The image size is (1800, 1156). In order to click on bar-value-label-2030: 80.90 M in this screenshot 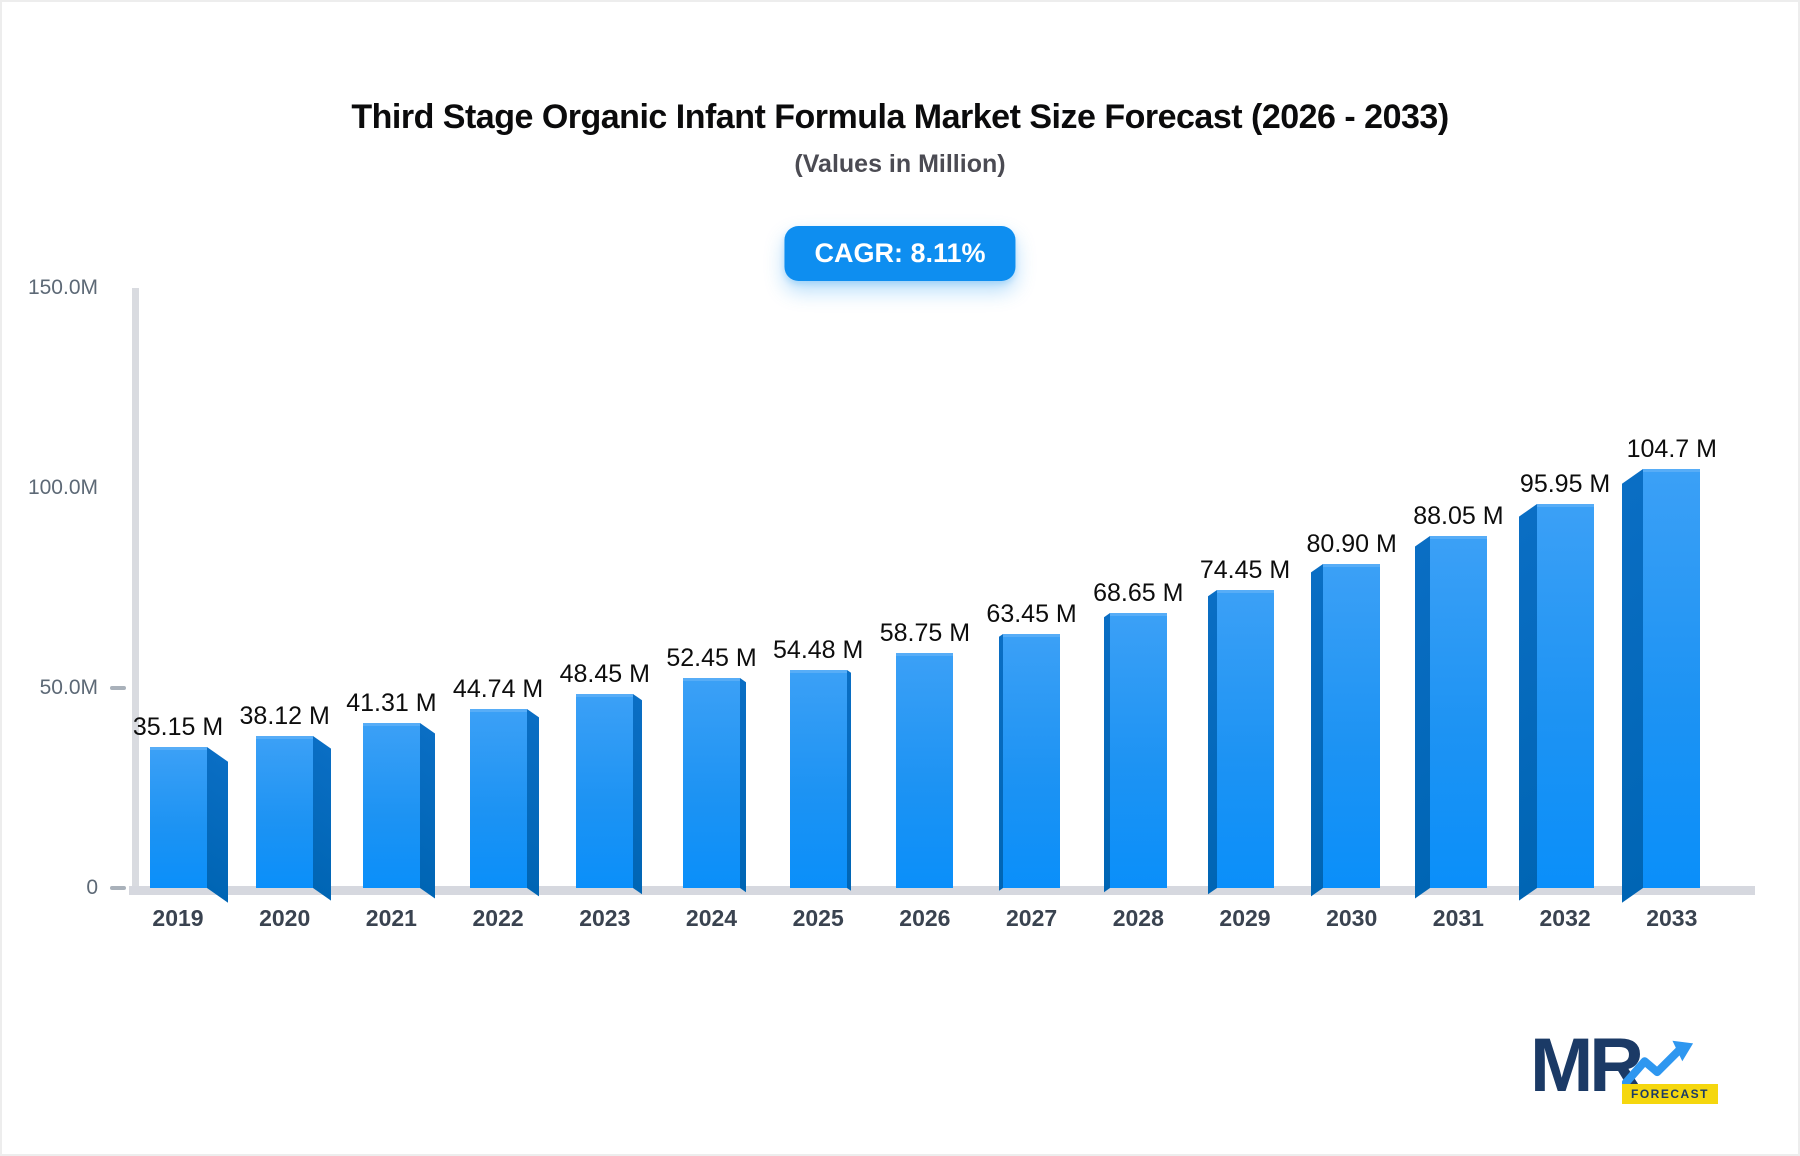, I will do `click(1351, 544)`.